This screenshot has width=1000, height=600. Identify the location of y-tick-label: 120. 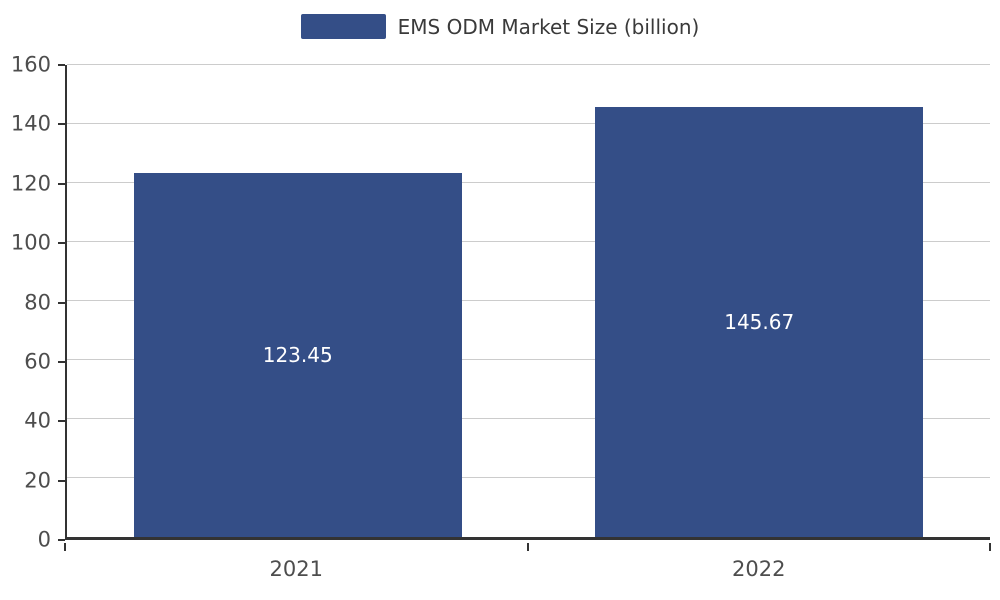
(30, 183).